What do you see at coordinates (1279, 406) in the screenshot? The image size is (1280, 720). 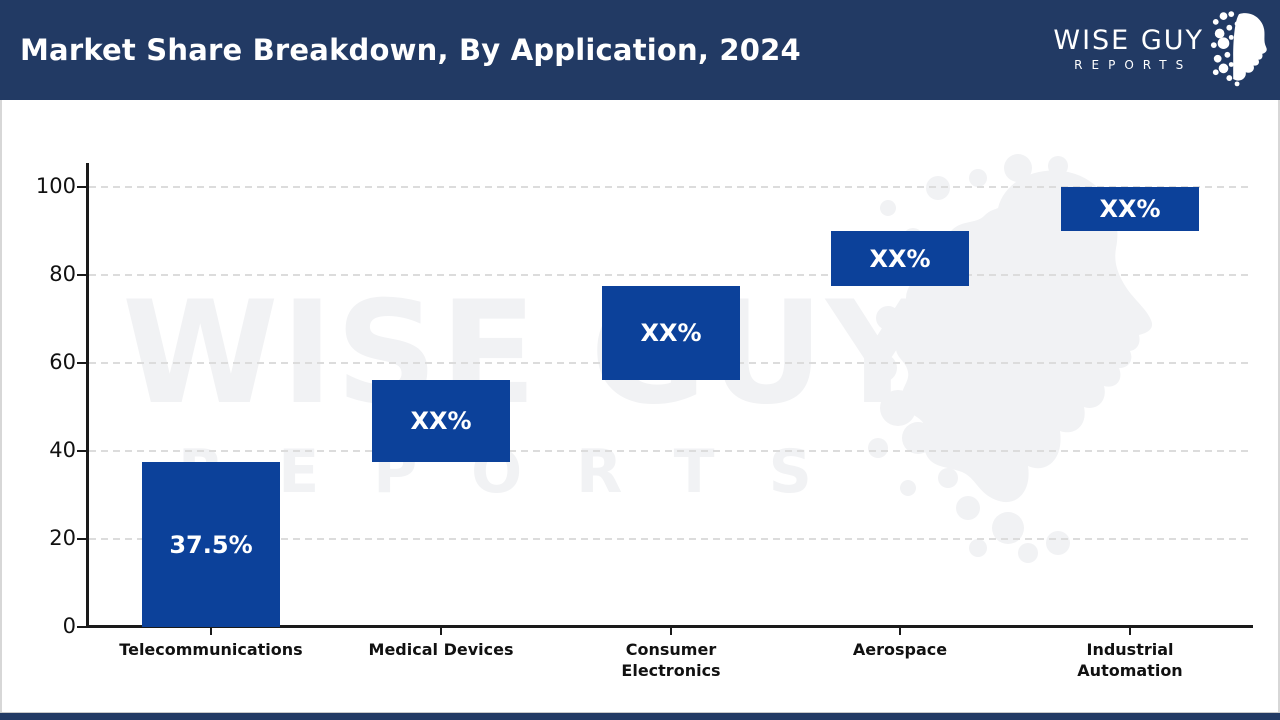 I see `right-edge` at bounding box center [1279, 406].